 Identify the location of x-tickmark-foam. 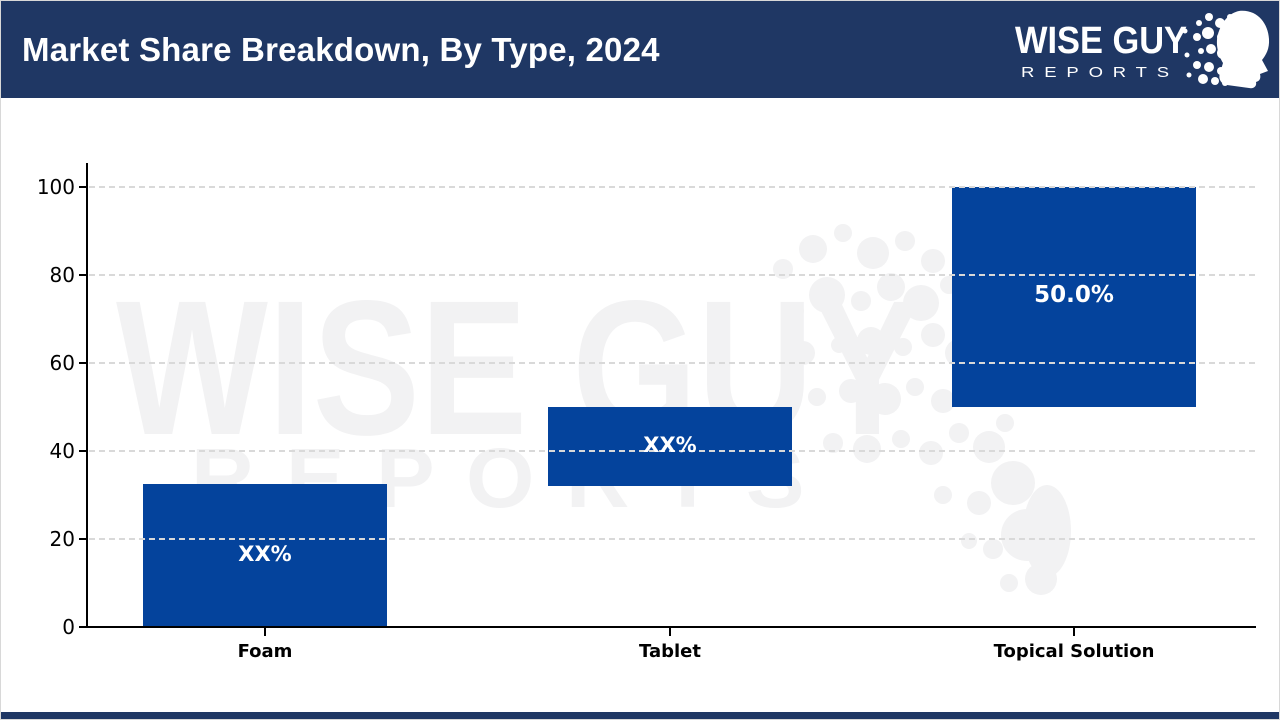
(265, 632).